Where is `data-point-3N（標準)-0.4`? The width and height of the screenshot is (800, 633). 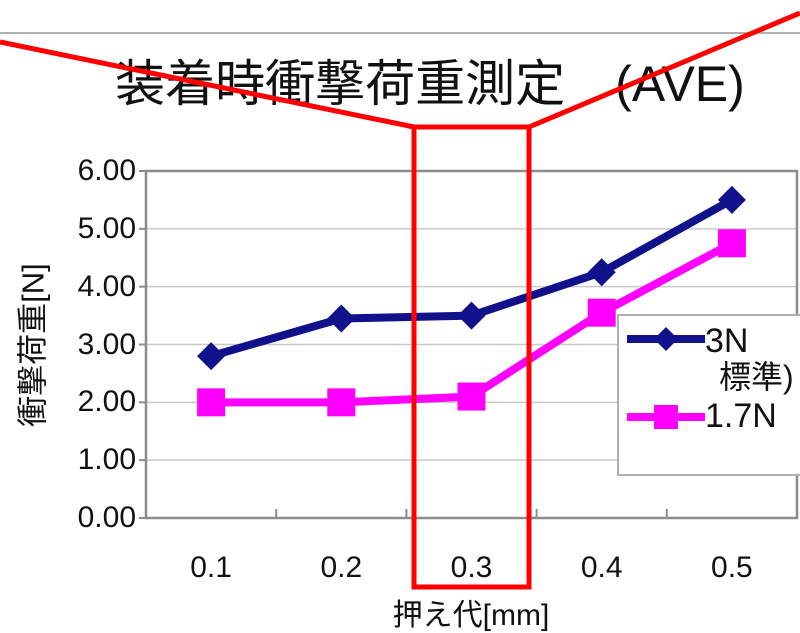
data-point-3N（標準)-0.4 is located at coordinates (601, 272).